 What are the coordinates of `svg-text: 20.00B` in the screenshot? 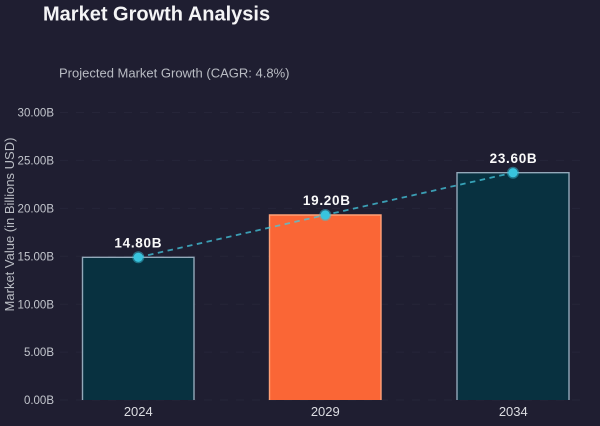 It's located at (36, 210).